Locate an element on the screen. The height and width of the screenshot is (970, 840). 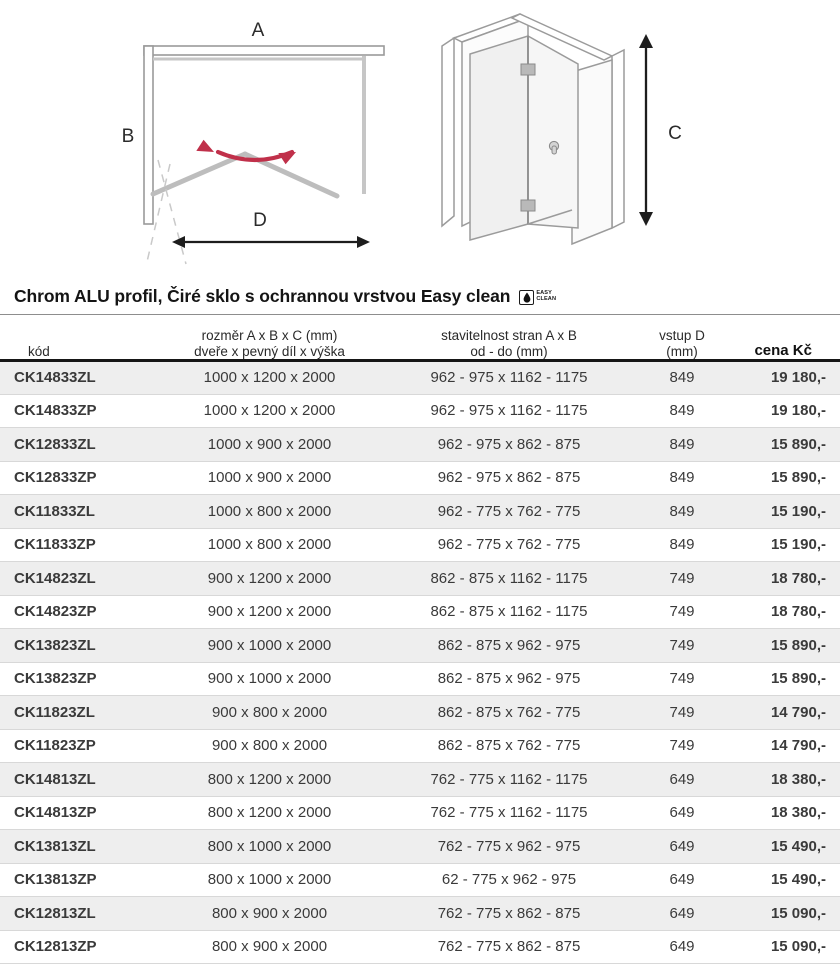
row-adjust: 862 - 875 x 1162 - 1175 is located at coordinates (509, 612).